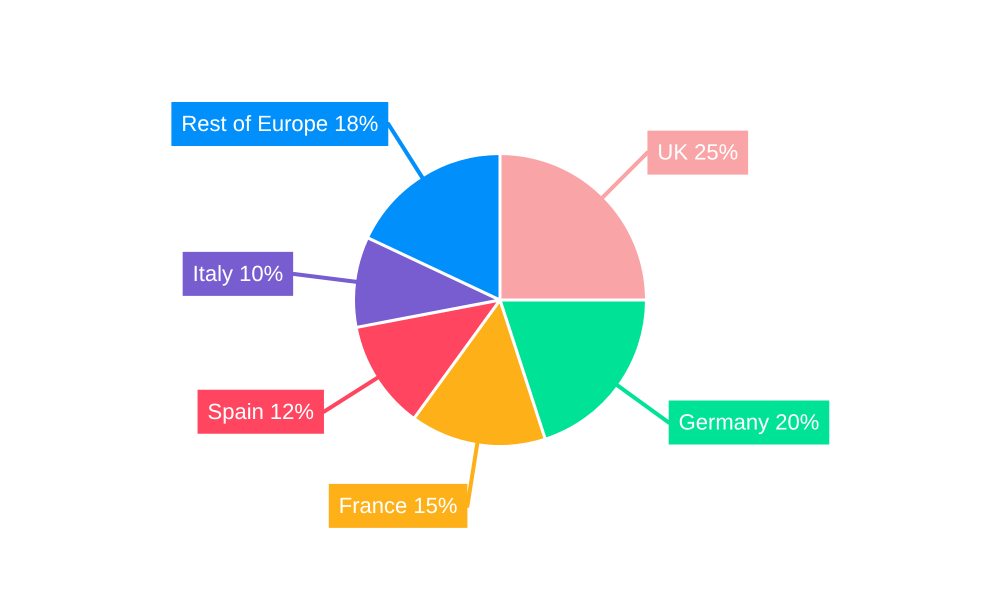 The height and width of the screenshot is (600, 1000). Describe the element at coordinates (279, 123) in the screenshot. I see `slice-label: Rest of Europe 18%` at that location.